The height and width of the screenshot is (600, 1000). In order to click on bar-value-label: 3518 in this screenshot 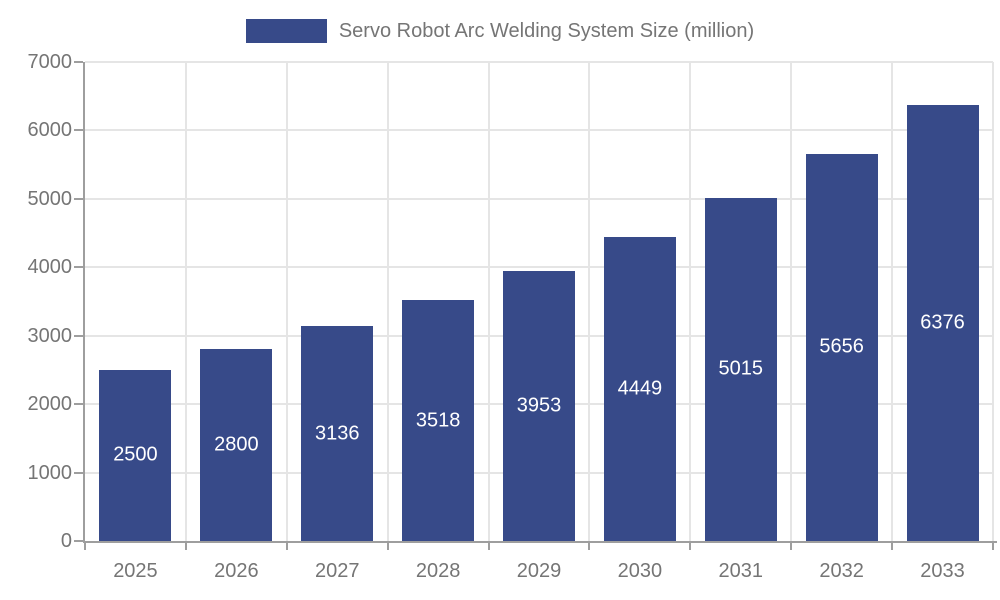, I will do `click(438, 420)`.